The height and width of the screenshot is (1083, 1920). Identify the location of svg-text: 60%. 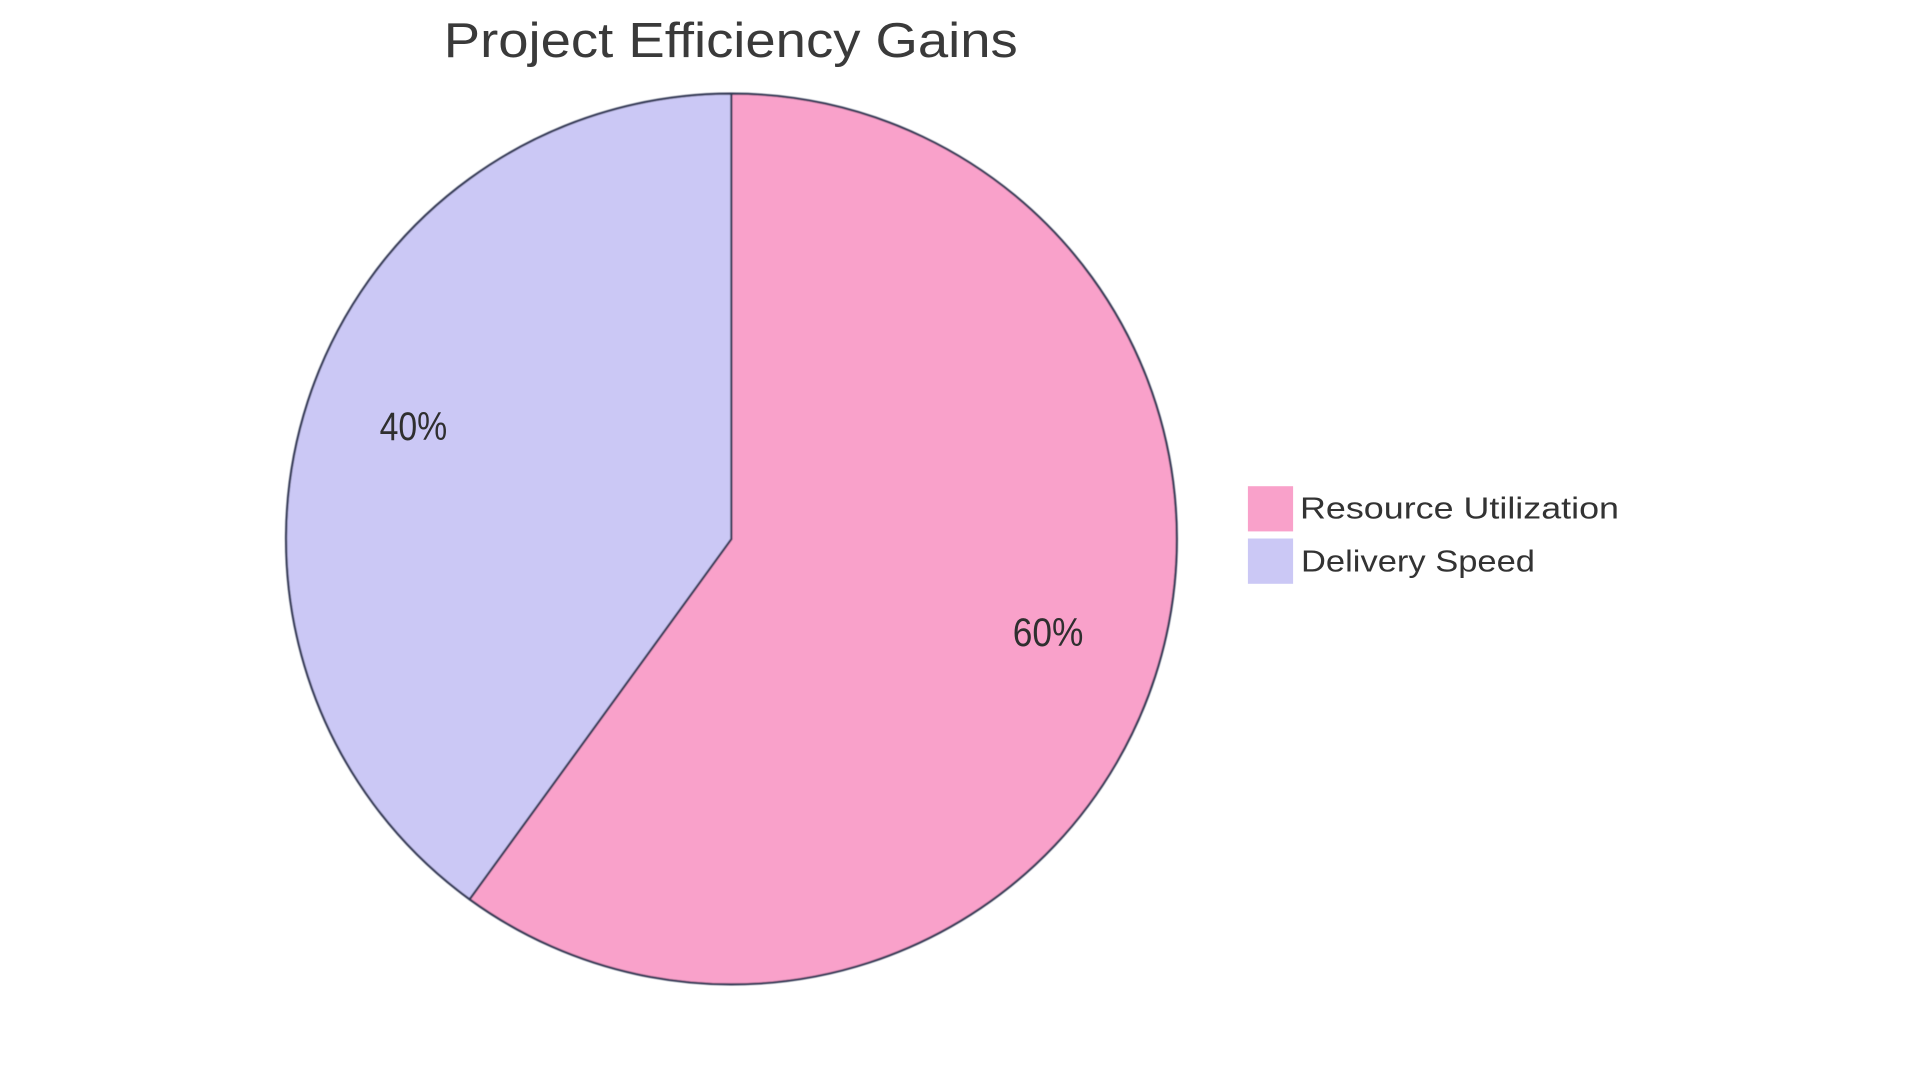
(1048, 633).